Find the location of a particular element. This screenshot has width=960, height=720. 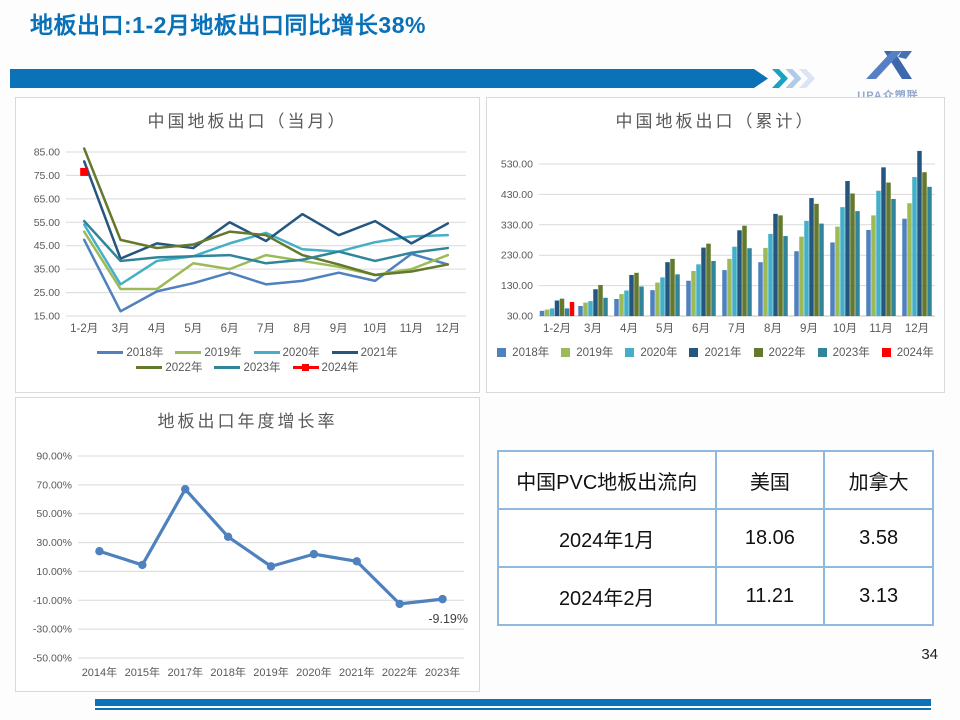

bar-2022年-6月 is located at coordinates (708, 279).